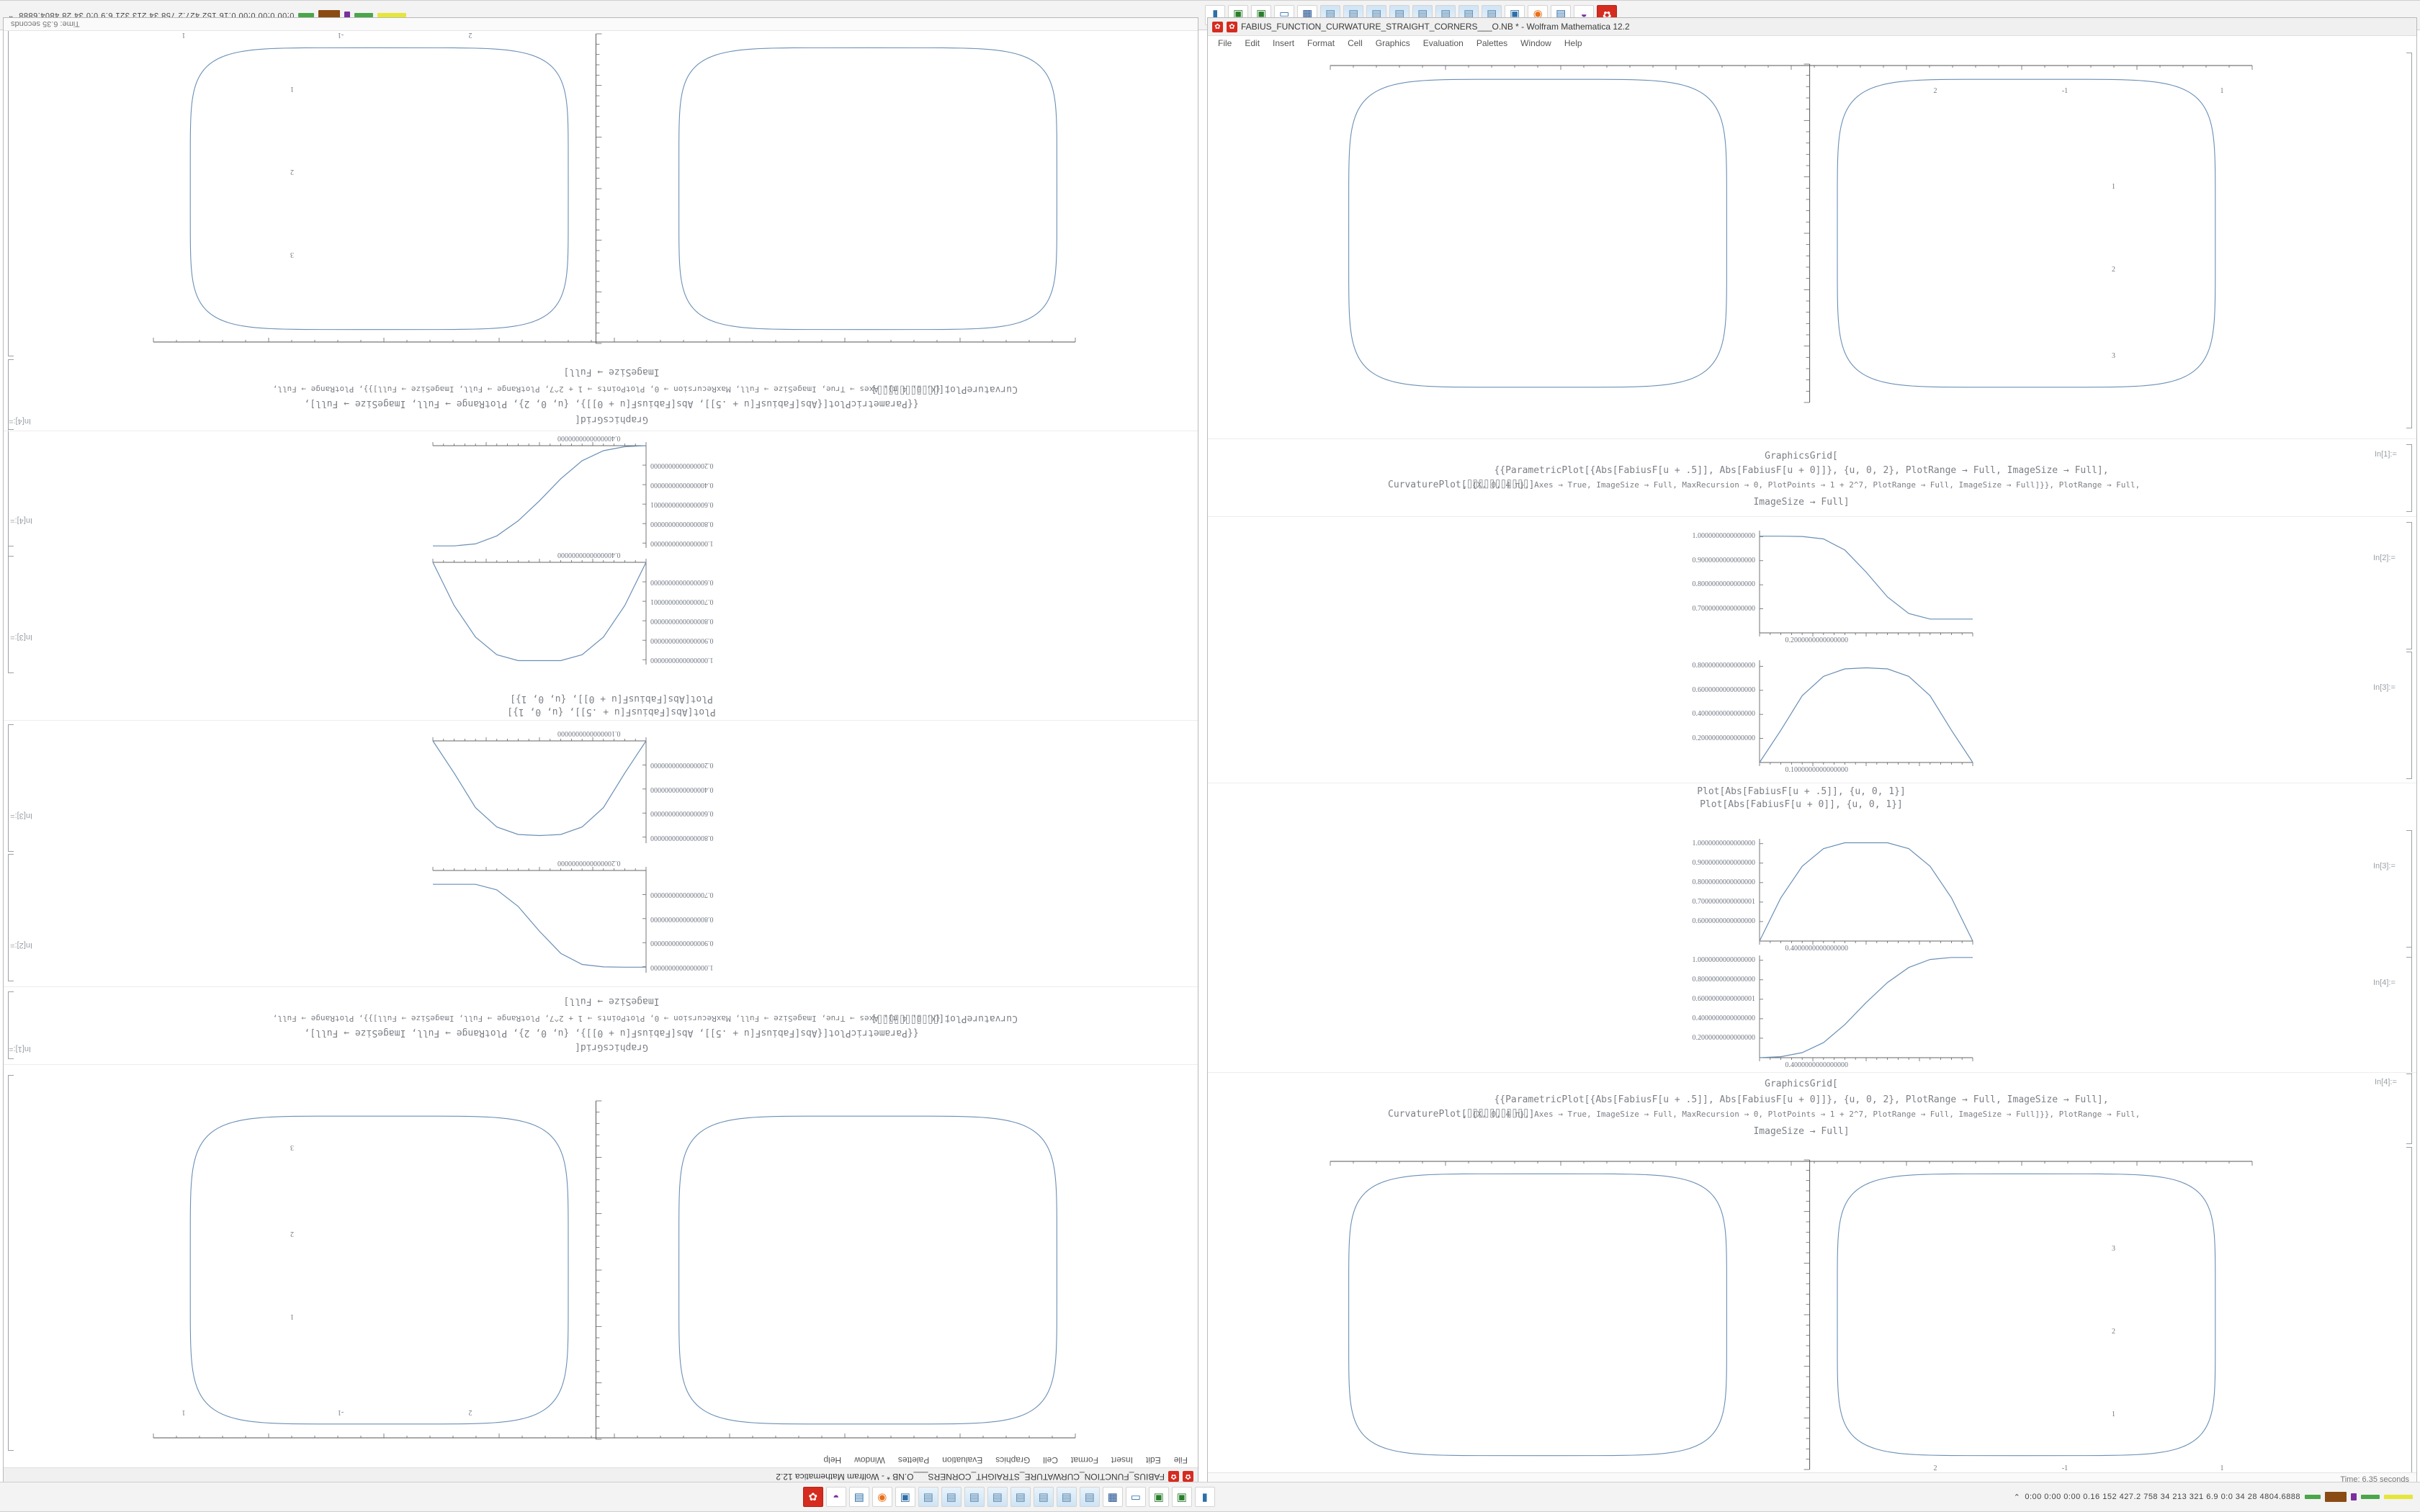 The width and height of the screenshot is (2420, 1512). What do you see at coordinates (45, 24) in the screenshot?
I see `status-time-left: Time: 6.35 seconds` at bounding box center [45, 24].